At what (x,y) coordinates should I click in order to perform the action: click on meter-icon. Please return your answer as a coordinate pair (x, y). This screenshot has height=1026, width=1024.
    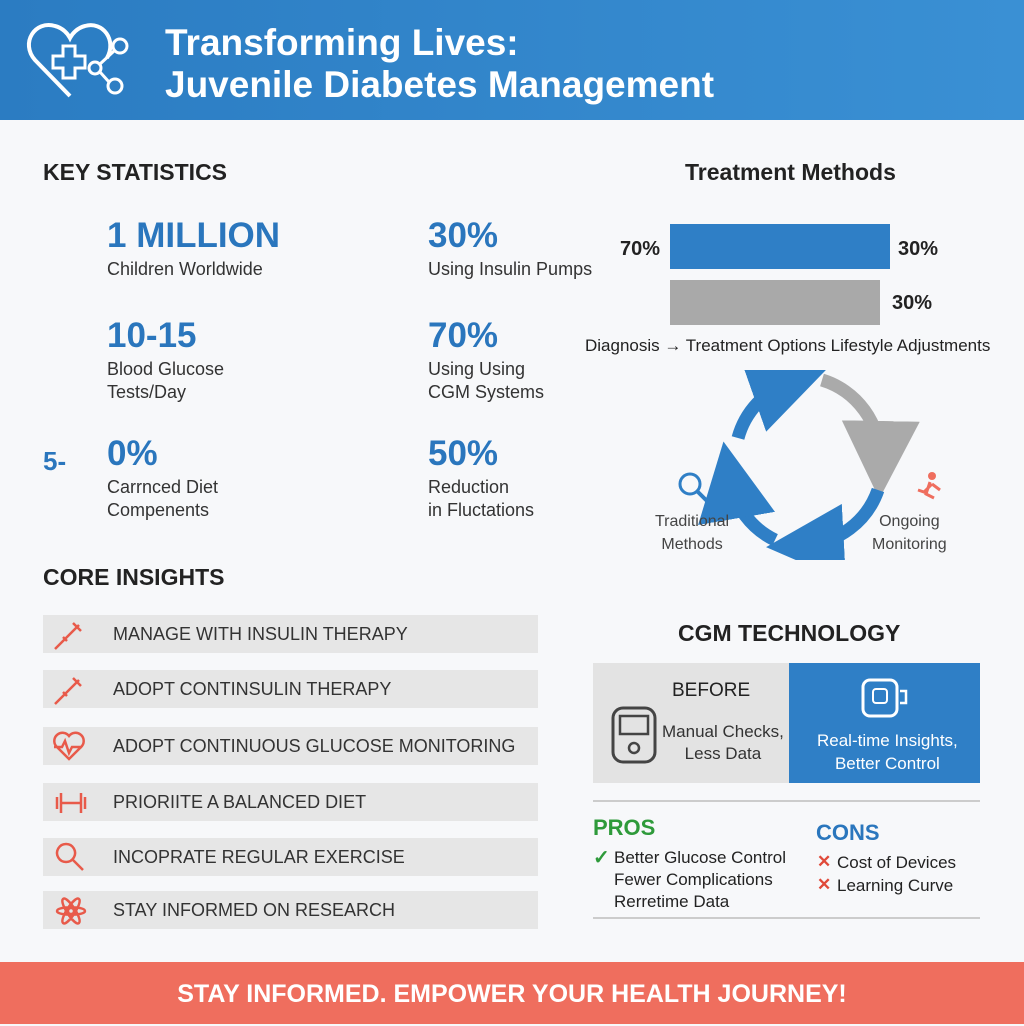
    Looking at the image, I should click on (634, 735).